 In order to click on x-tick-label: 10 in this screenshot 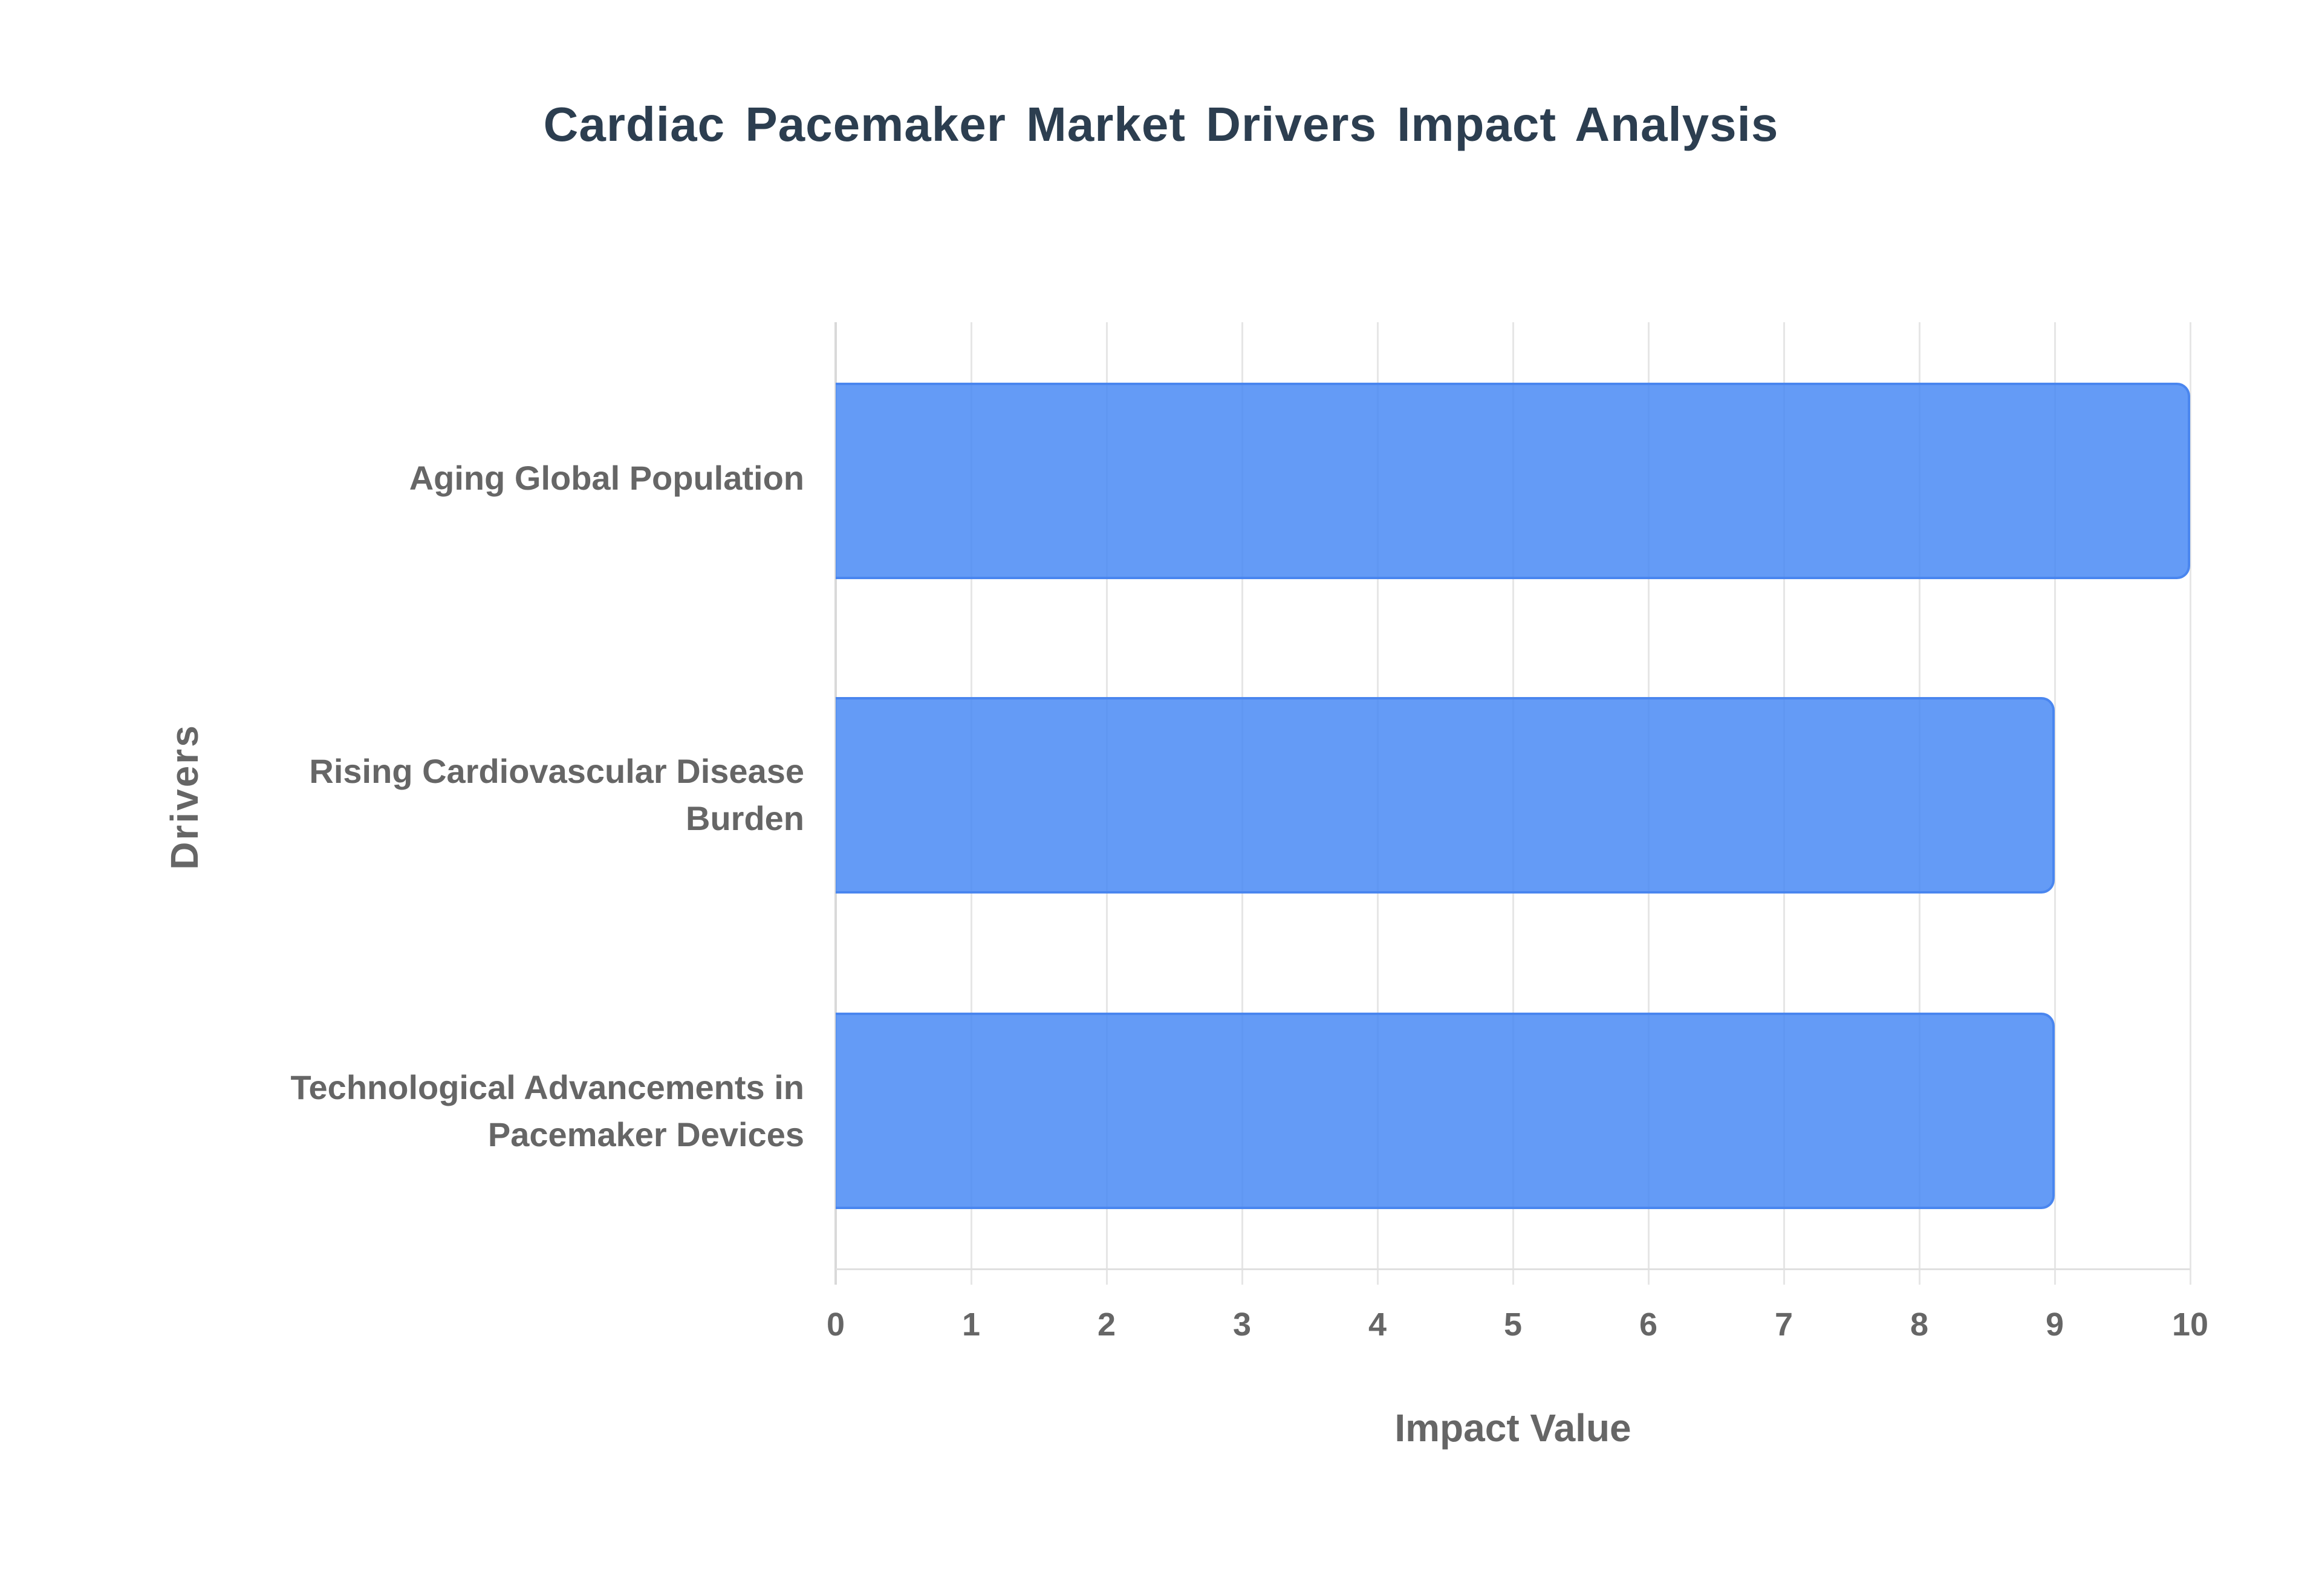, I will do `click(2190, 1324)`.